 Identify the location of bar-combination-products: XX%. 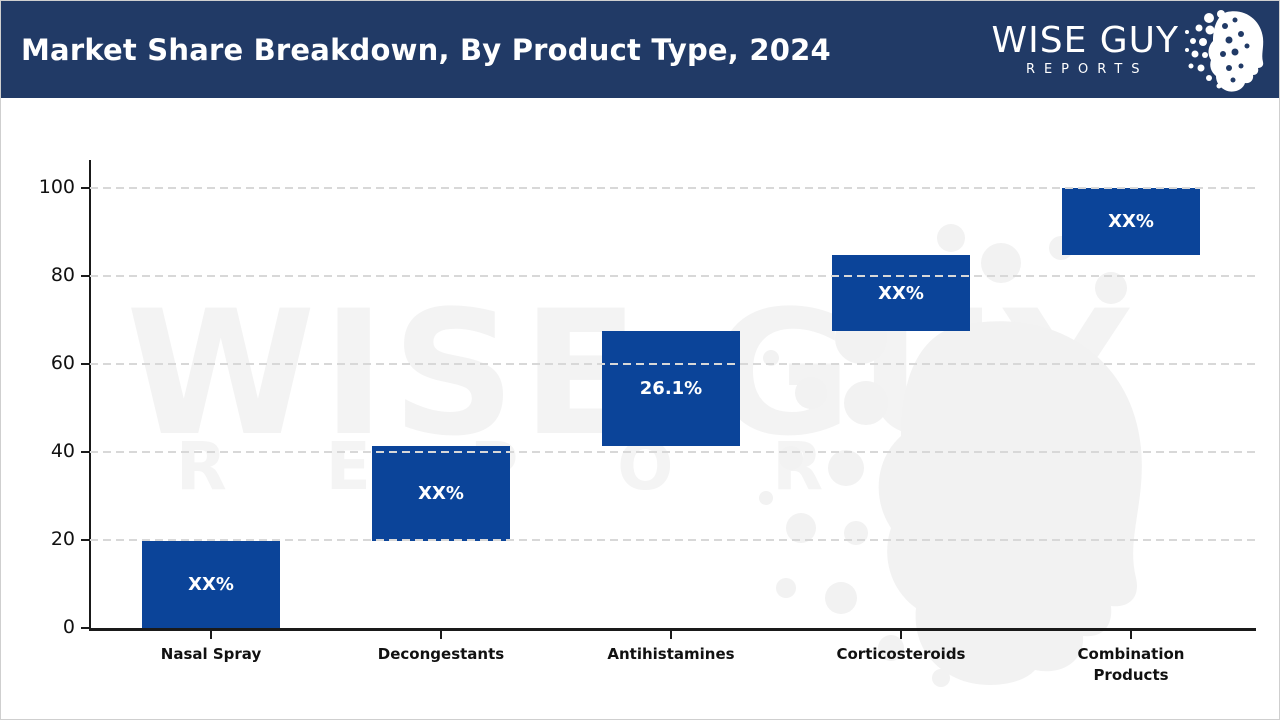
(1131, 221).